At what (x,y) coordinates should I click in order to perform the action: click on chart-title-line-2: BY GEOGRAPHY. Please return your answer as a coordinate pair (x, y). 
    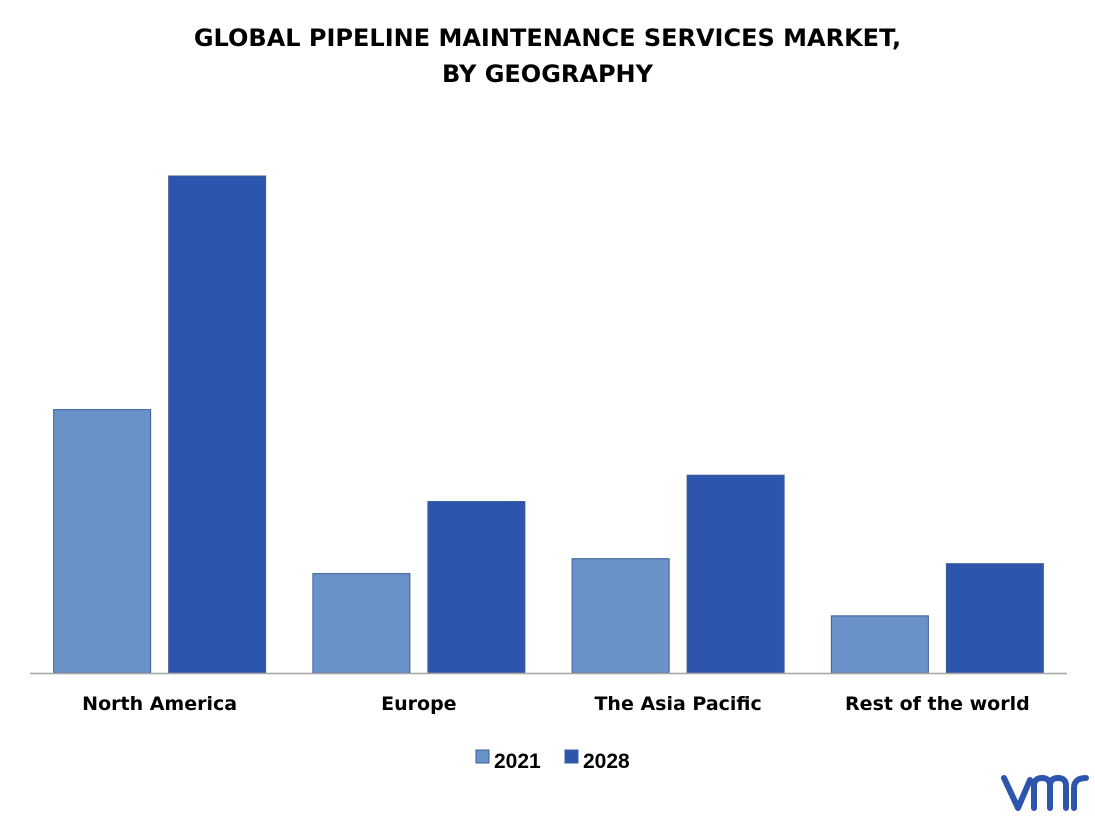
    Looking at the image, I should click on (547, 74).